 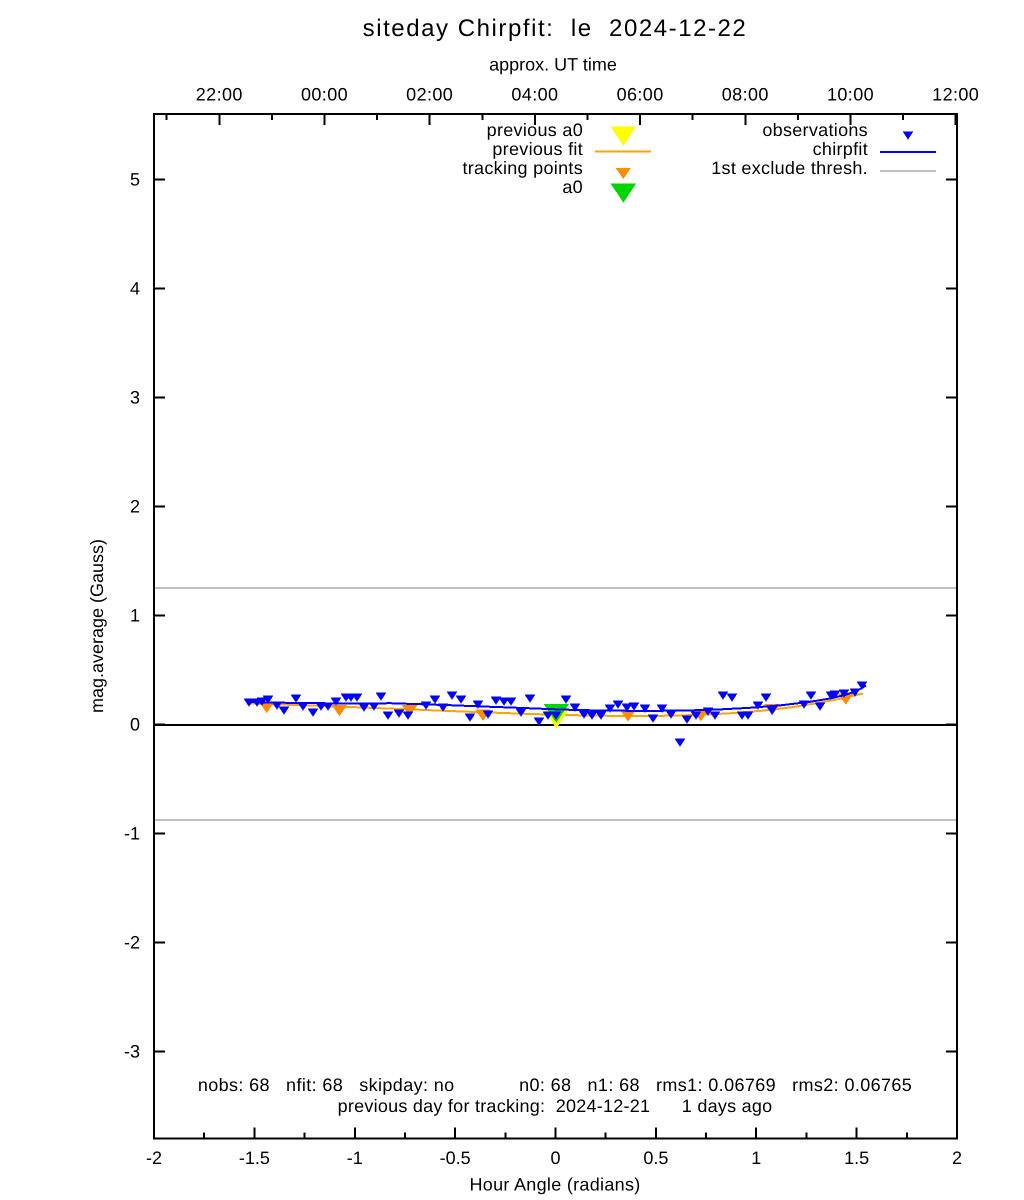 I want to click on svg-text: 1st exclude thresh., so click(x=789, y=168).